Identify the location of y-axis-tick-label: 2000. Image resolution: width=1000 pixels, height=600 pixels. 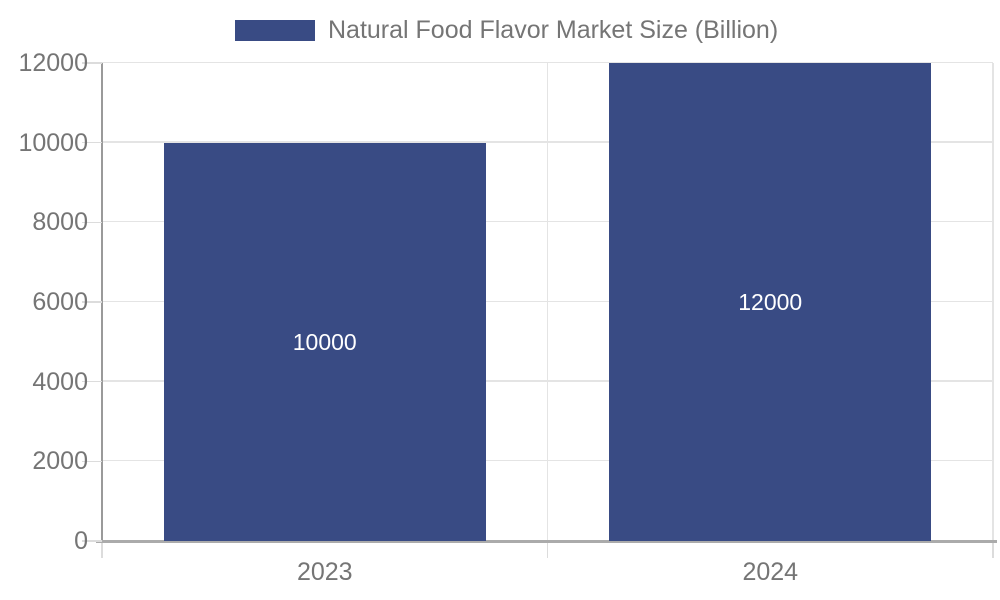
(60, 461).